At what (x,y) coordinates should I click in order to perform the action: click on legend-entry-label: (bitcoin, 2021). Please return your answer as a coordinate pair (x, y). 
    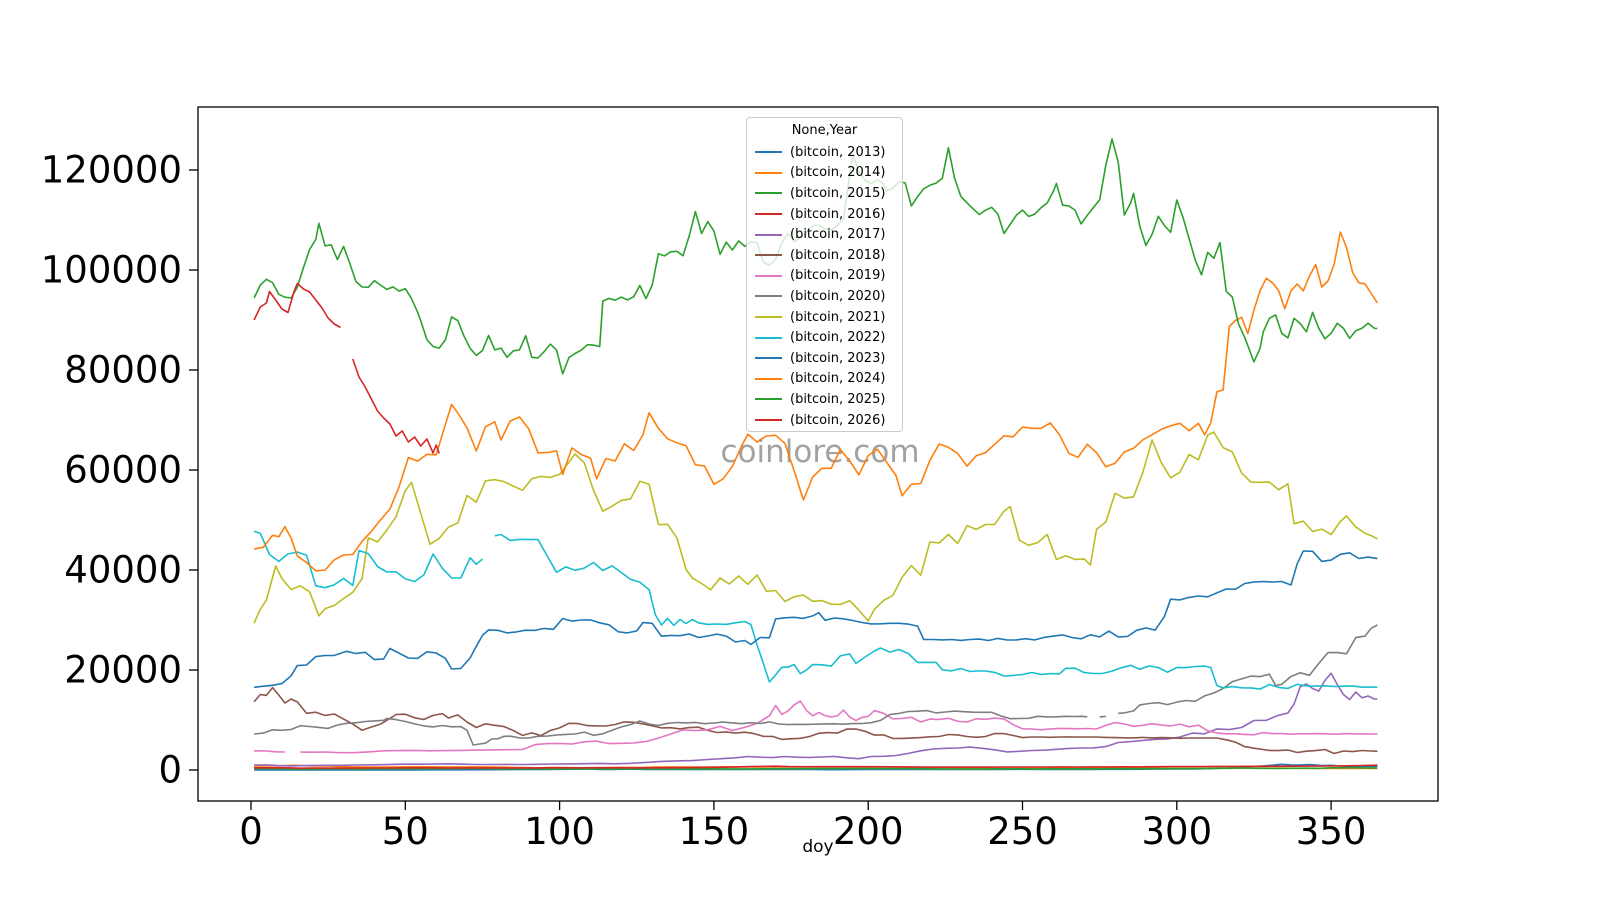
    Looking at the image, I should click on (838, 317).